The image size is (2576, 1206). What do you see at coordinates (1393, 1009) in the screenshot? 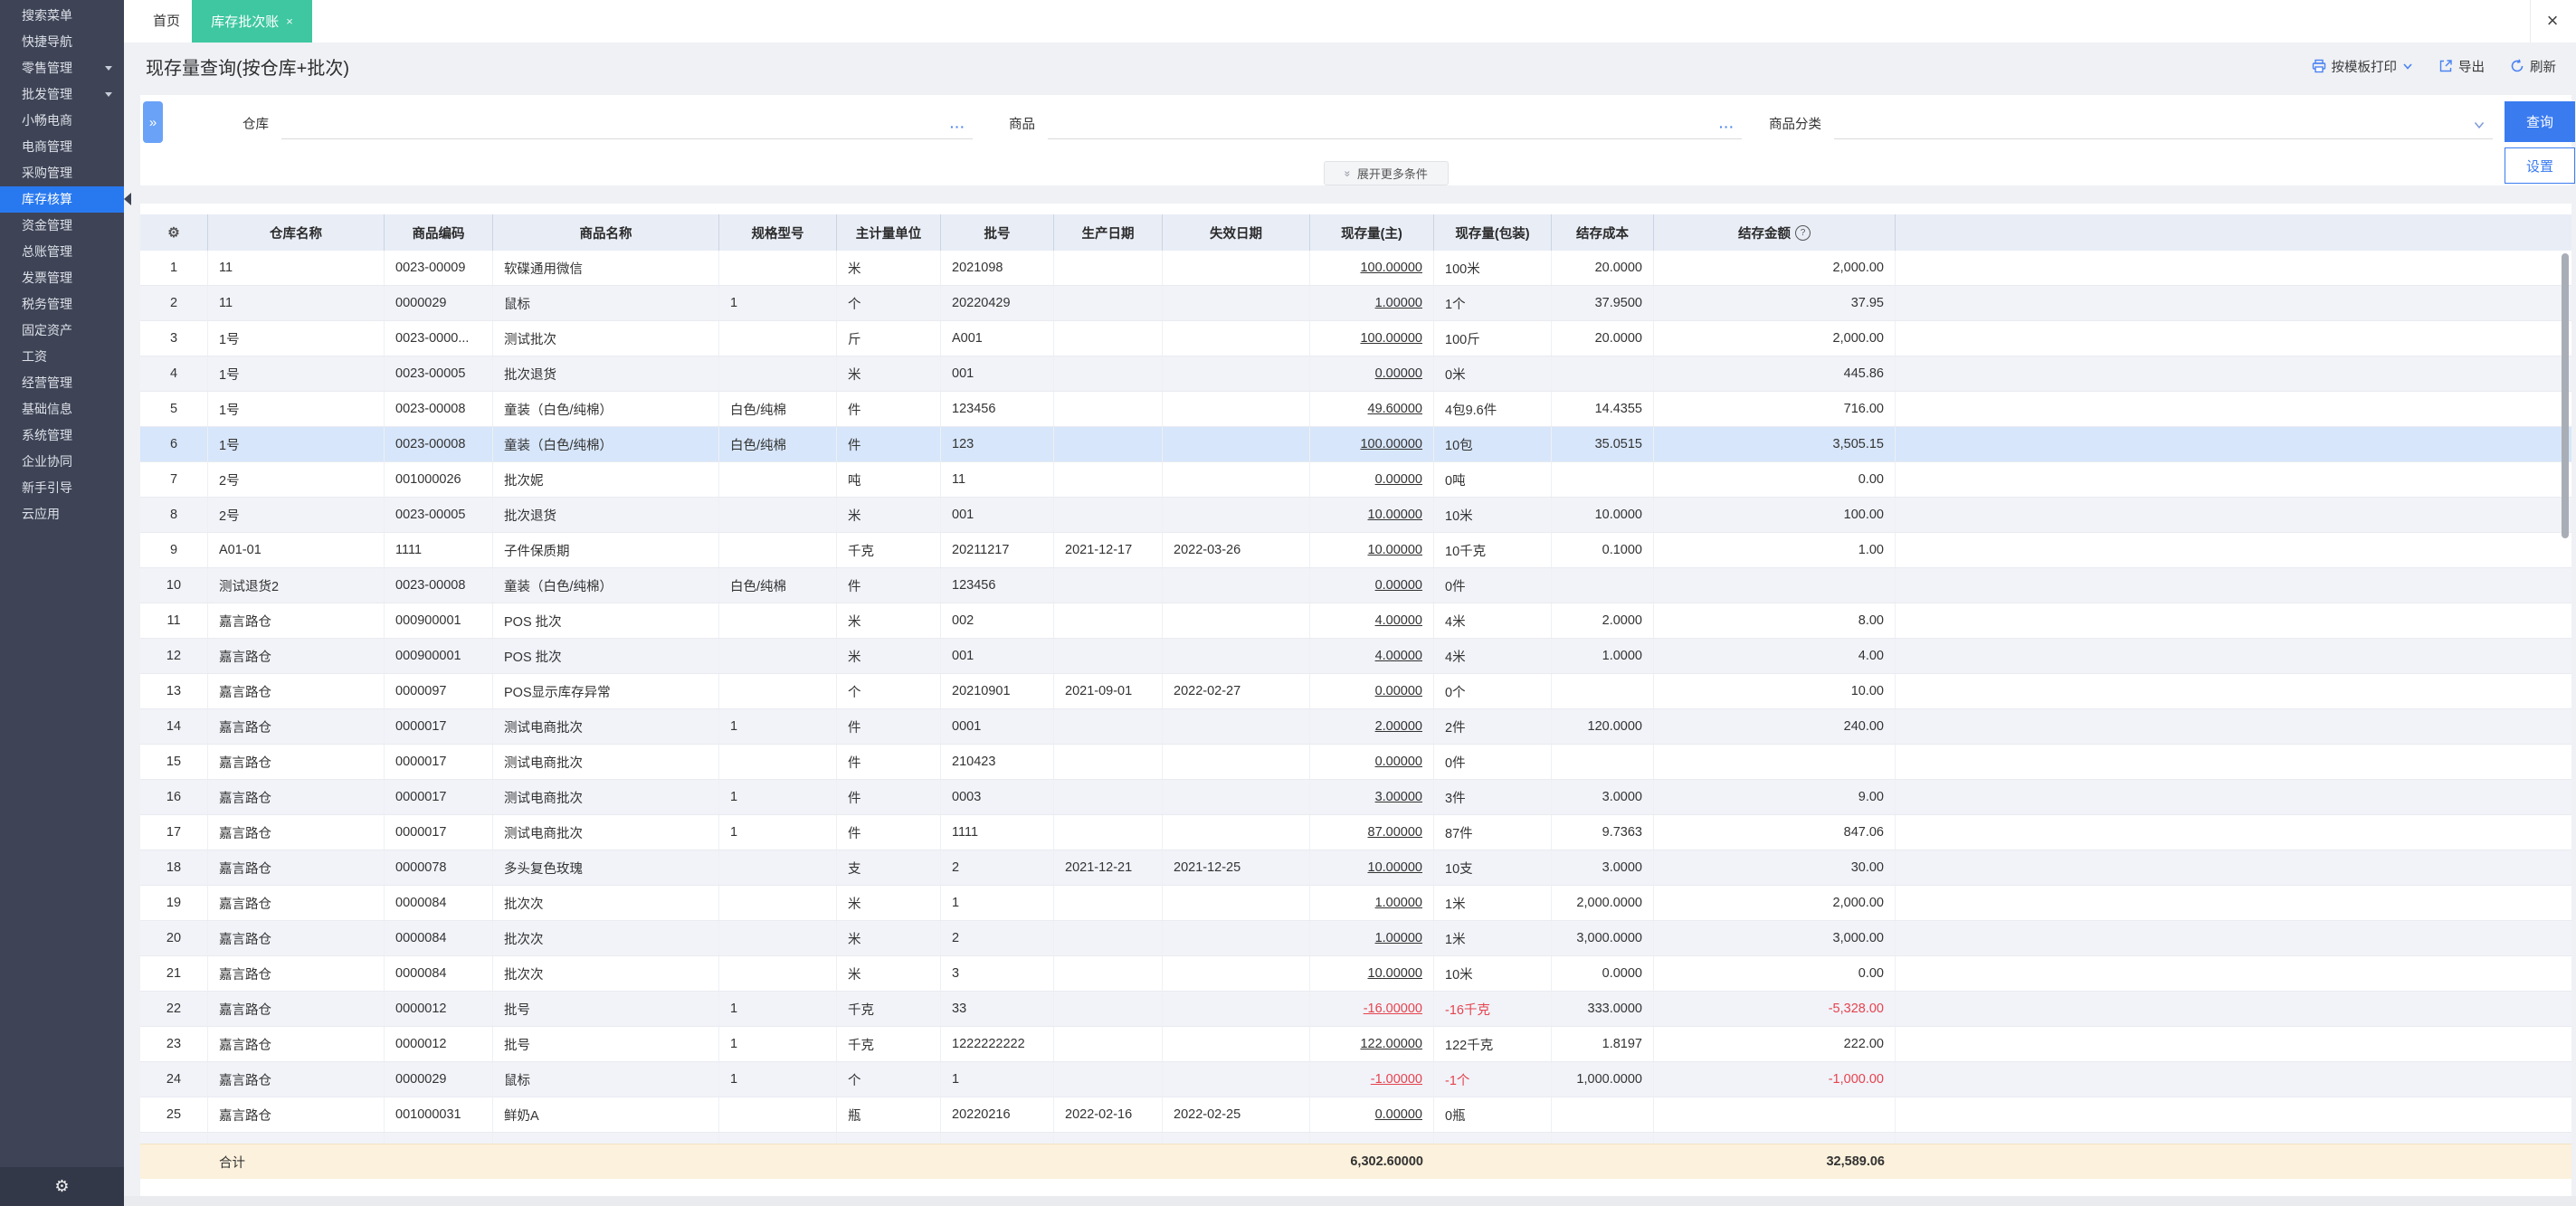
I see `stock-qty-link: -16.00000` at bounding box center [1393, 1009].